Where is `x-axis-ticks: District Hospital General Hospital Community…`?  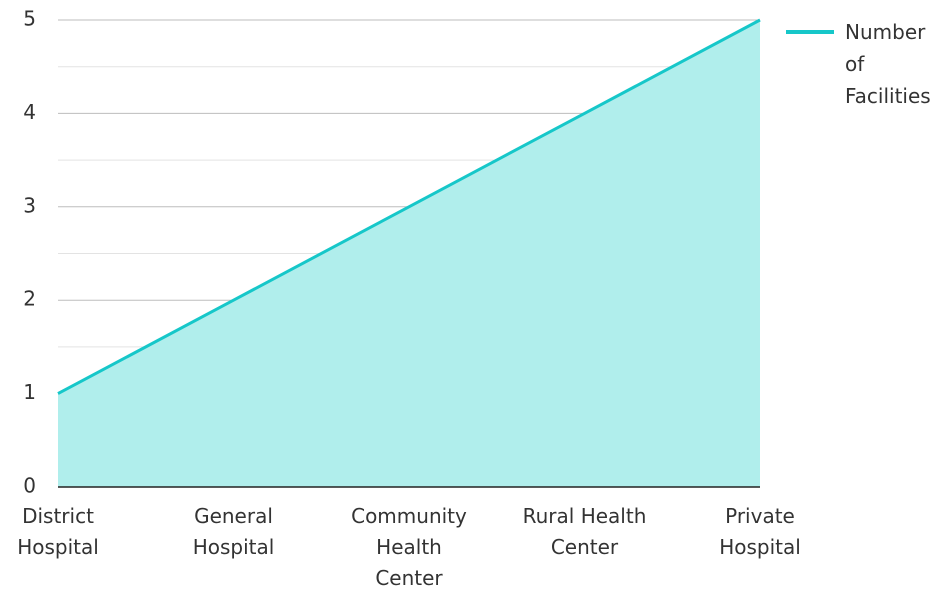 x-axis-ticks: District Hospital General Hospital Community… is located at coordinates (409, 547).